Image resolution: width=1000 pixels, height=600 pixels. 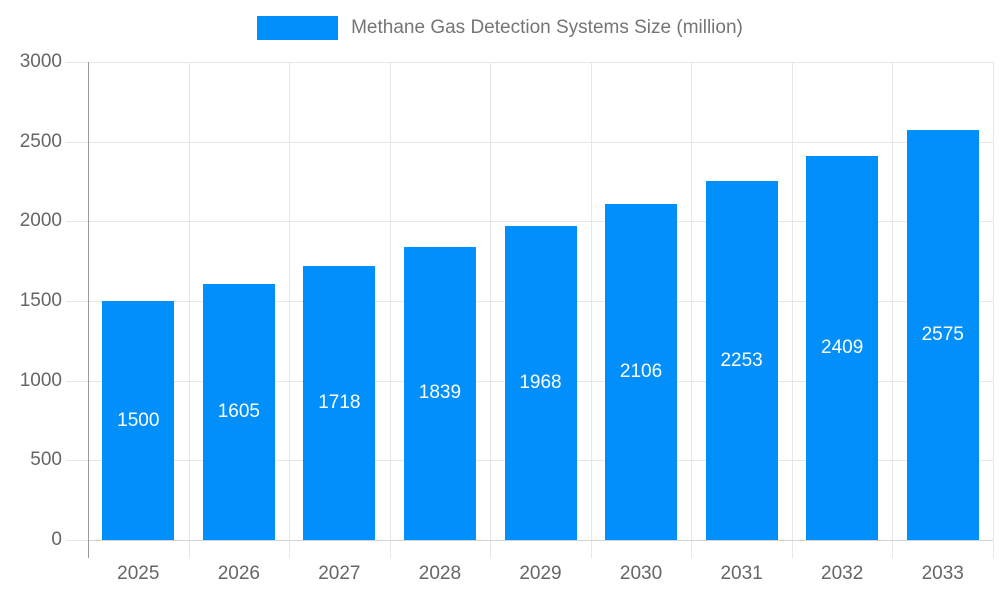 I want to click on bar-2027, so click(x=339, y=403).